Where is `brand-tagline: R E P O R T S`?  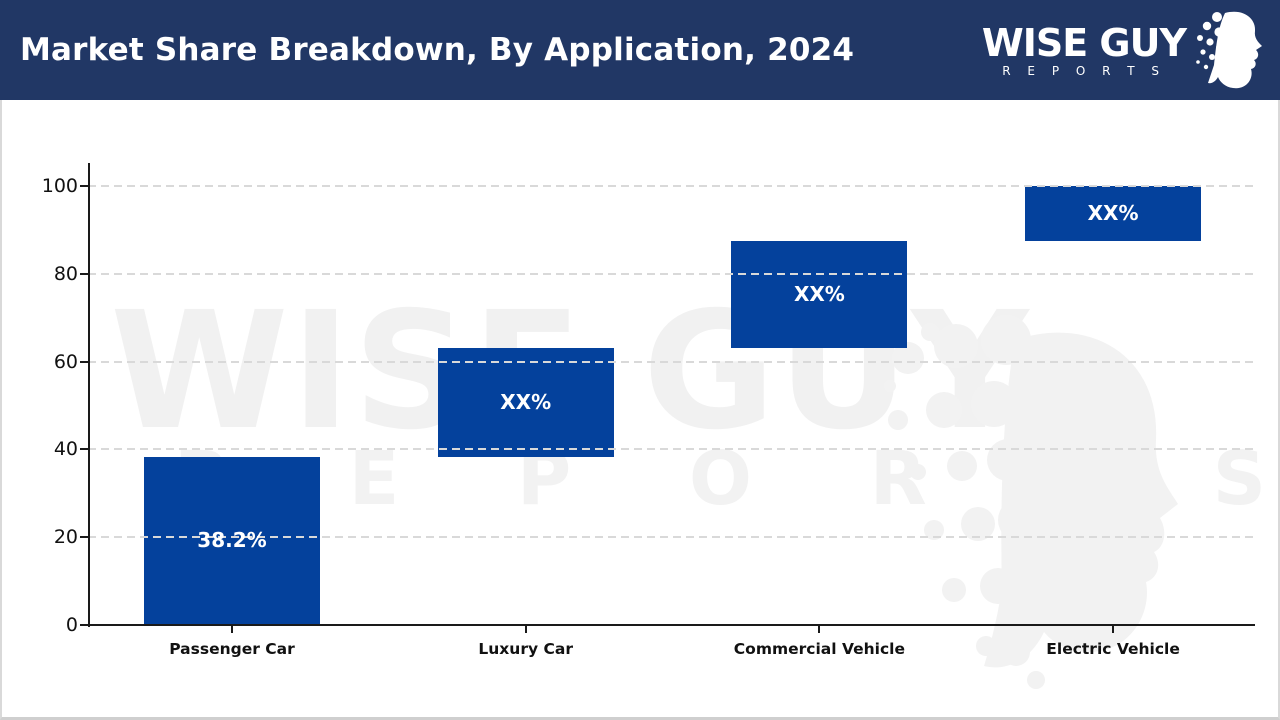
brand-tagline: R E P O R T S is located at coordinates (1084, 70).